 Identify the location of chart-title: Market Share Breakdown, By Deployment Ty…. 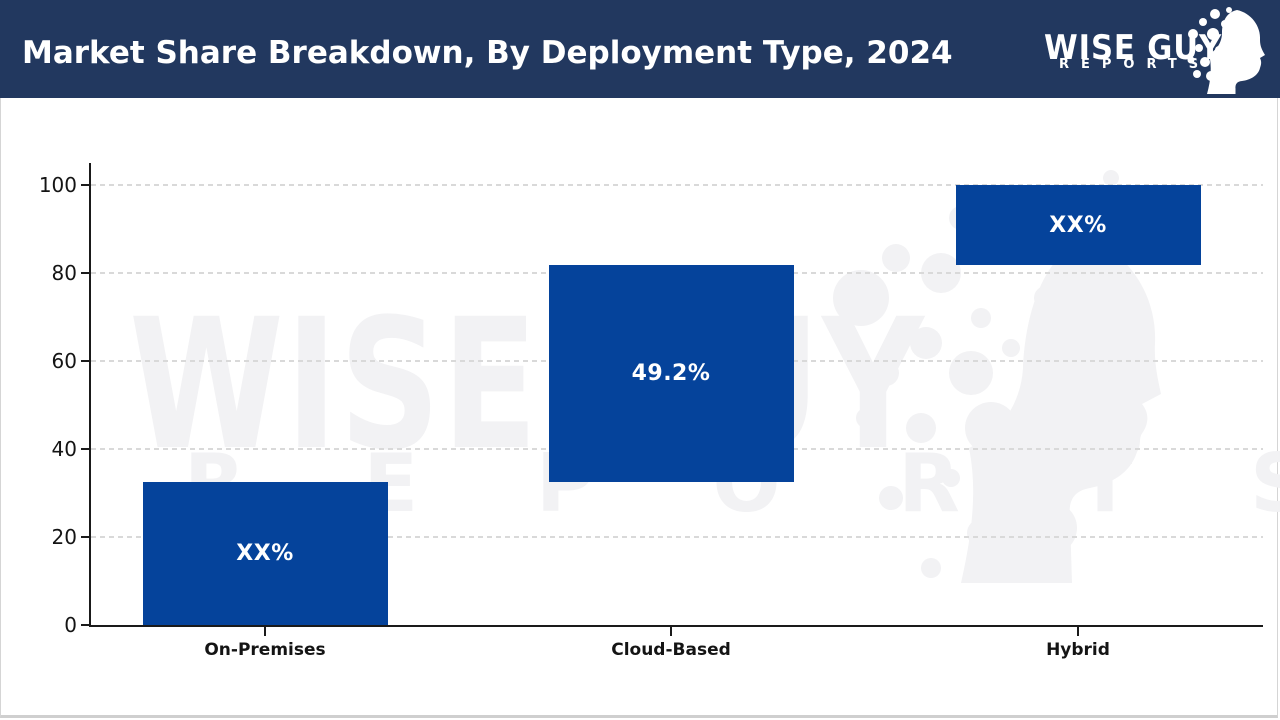
(487, 53).